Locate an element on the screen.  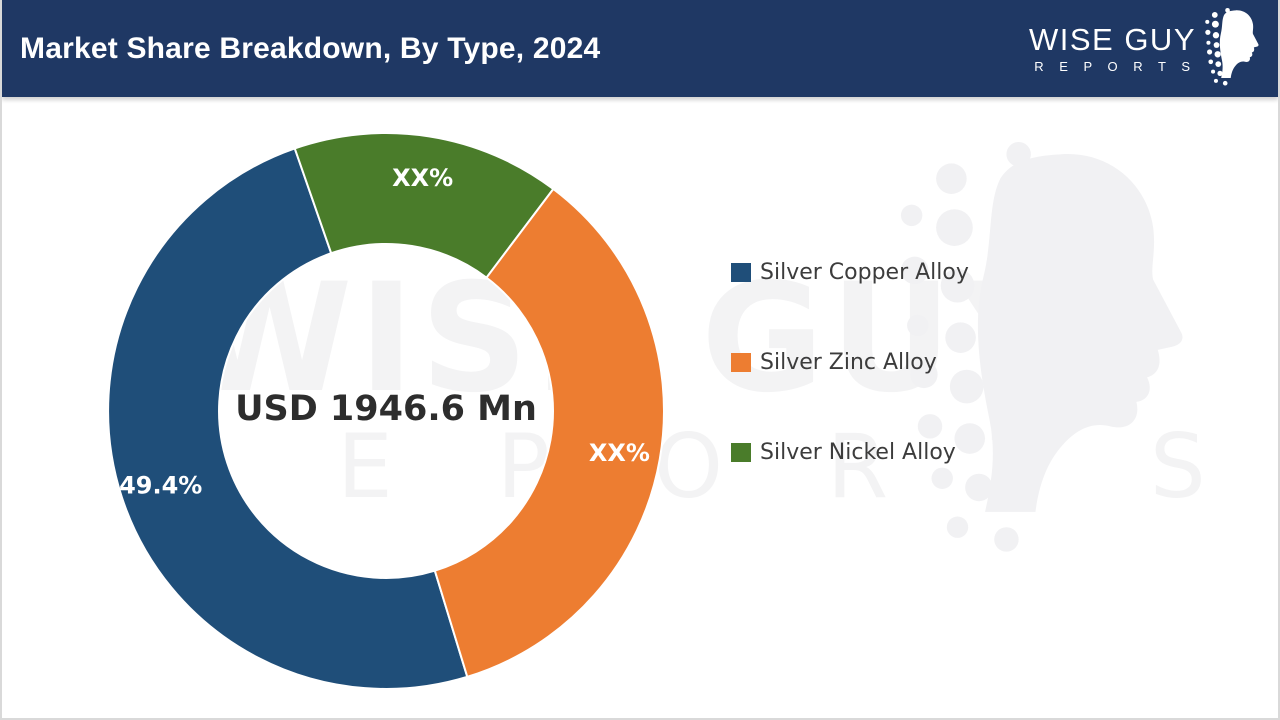
legend-label: Silver Zinc Alloy is located at coordinates (848, 362).